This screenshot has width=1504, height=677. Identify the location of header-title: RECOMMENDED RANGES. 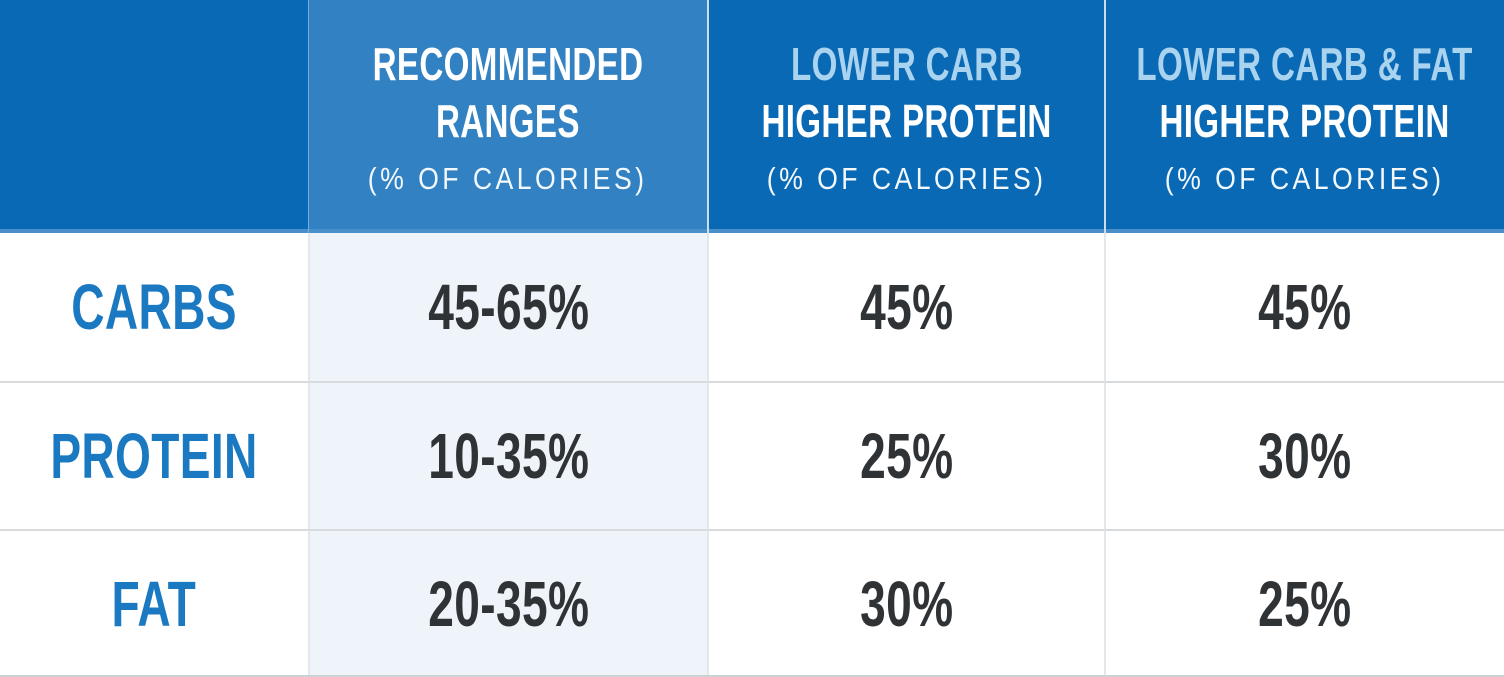
(508, 92).